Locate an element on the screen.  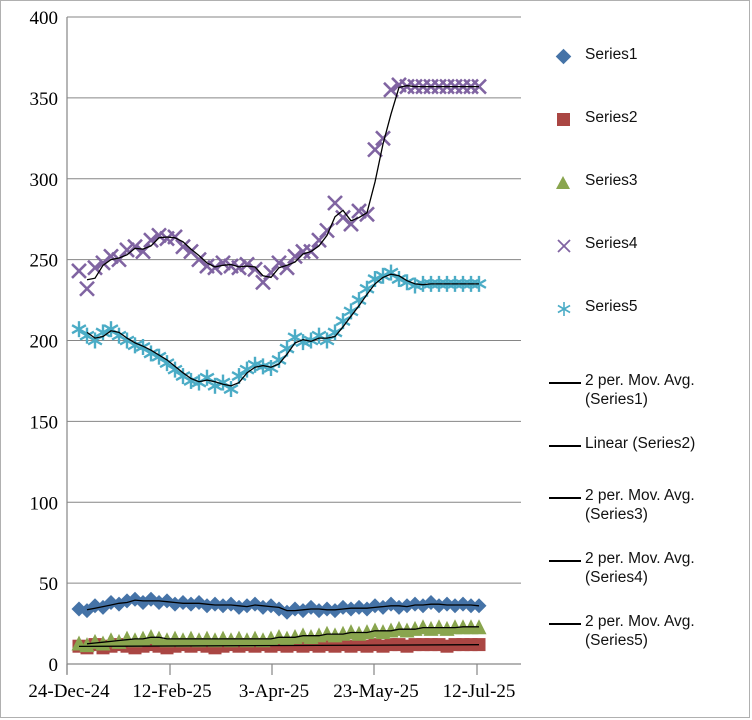
legend-item-2-per-mov-avg: 2 per. Mov. Avg. (Series4) is located at coordinates (649, 580).